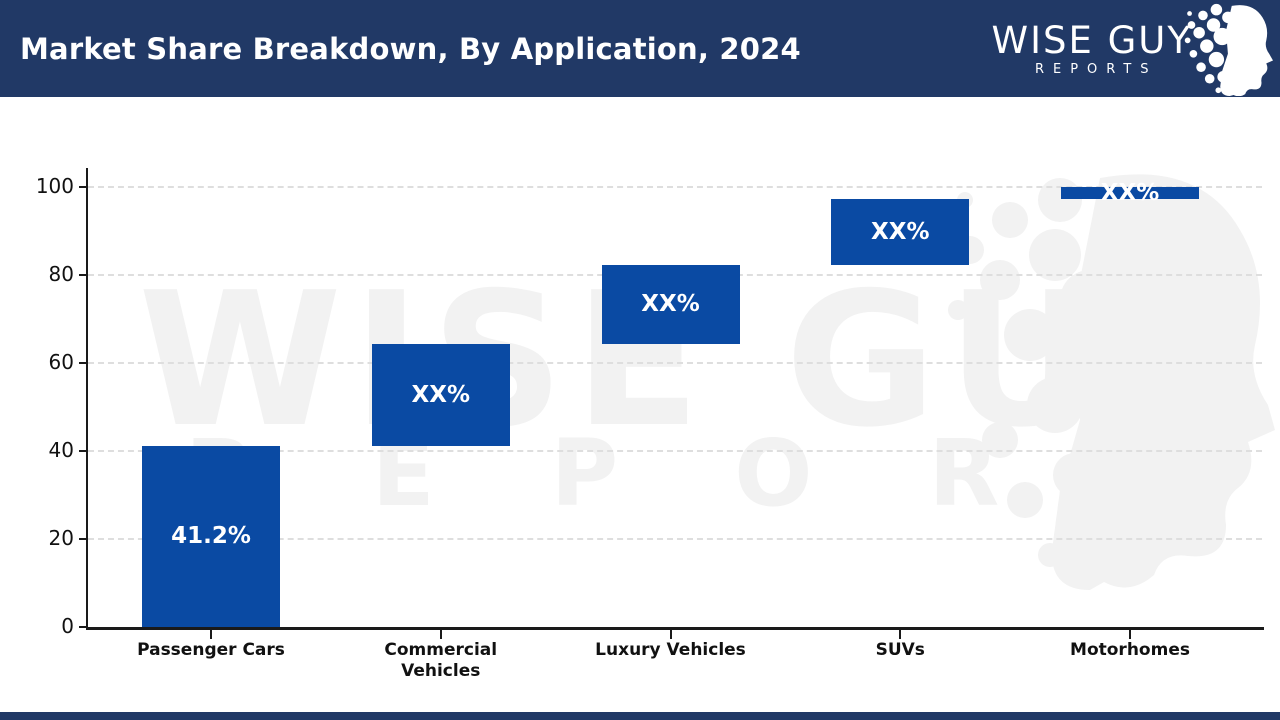  I want to click on x-category-label: Commercial Vehicles, so click(441, 661).